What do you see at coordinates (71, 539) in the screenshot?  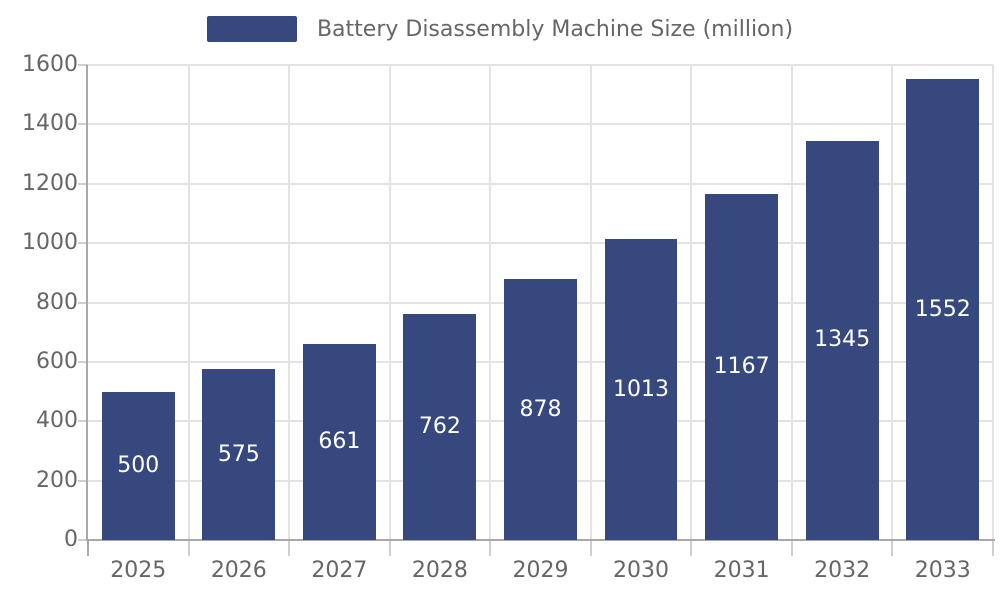 I see `y-tick-label: 0` at bounding box center [71, 539].